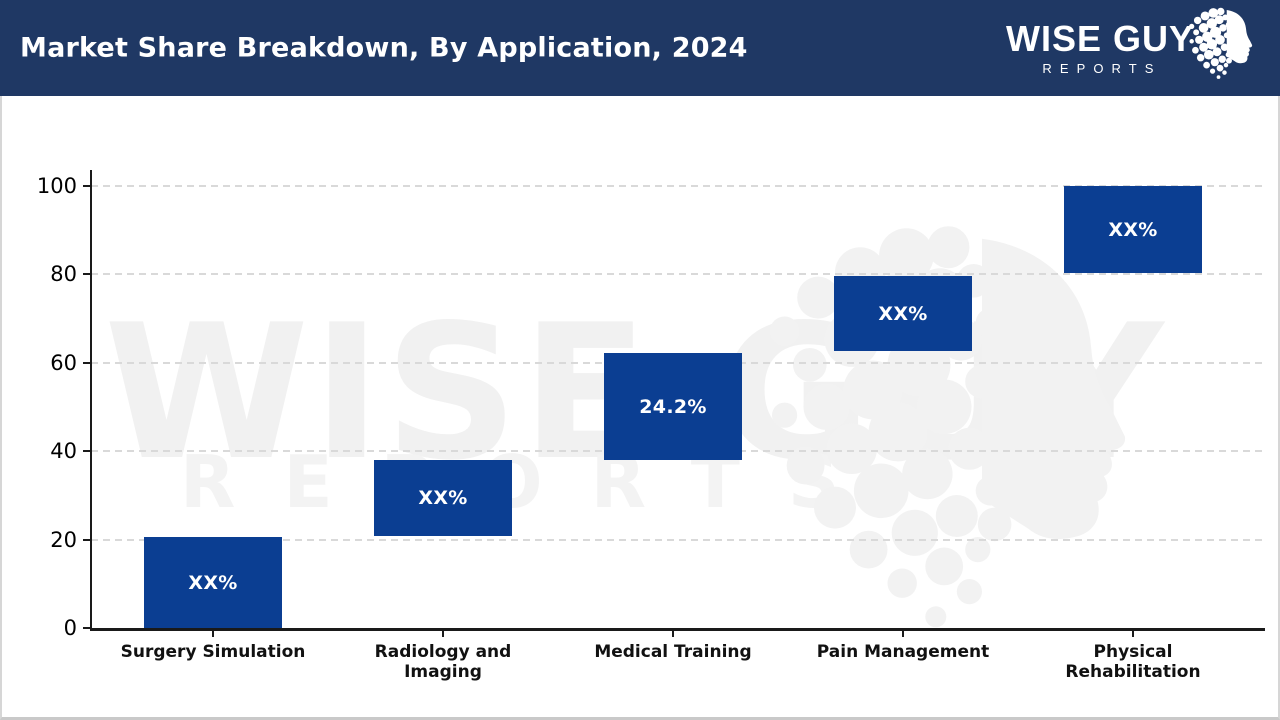 This screenshot has height=720, width=1280. Describe the element at coordinates (1133, 662) in the screenshot. I see `x-tick-label-physical-rehabilitation: Physical Rehabilitation` at that location.